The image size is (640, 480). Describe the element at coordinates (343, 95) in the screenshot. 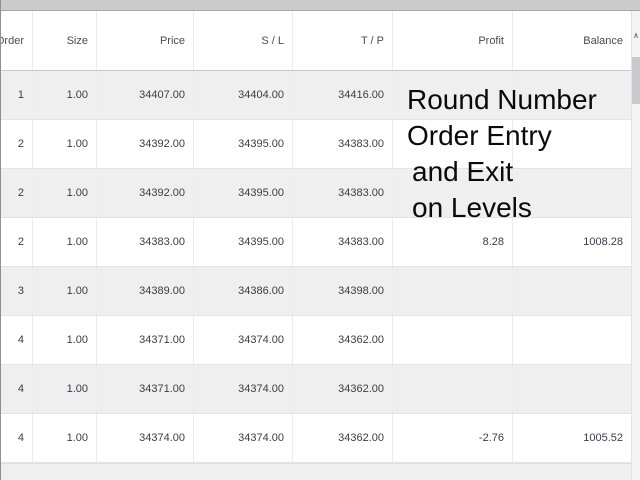

I see `cell-tp: 34416.00` at that location.